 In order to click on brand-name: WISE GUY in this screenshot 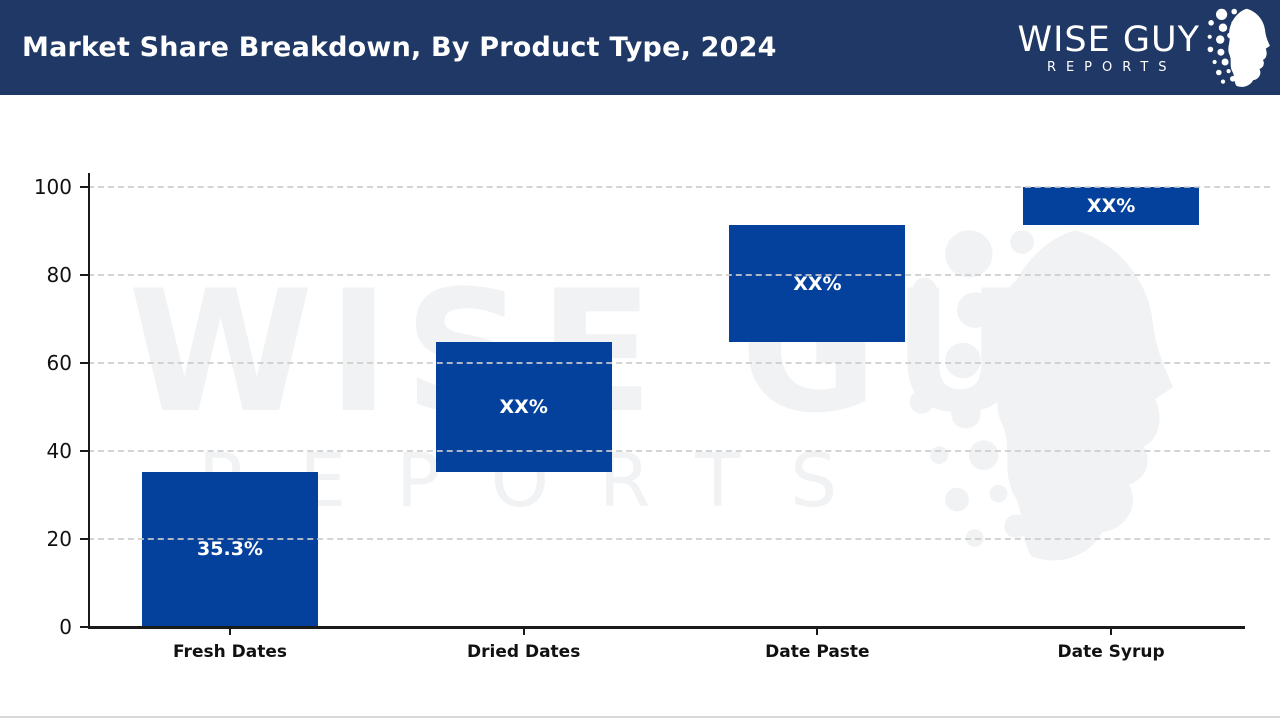, I will do `click(1108, 39)`.